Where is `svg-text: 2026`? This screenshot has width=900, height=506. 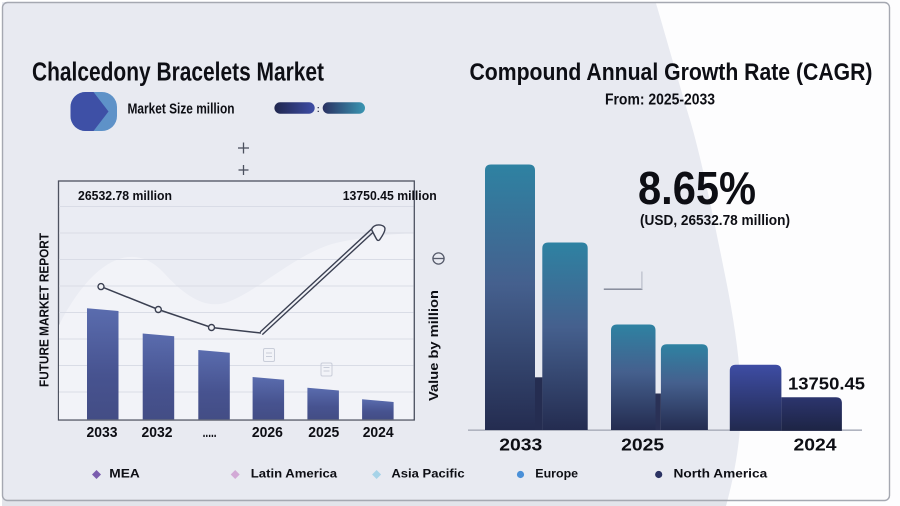 svg-text: 2026 is located at coordinates (267, 432).